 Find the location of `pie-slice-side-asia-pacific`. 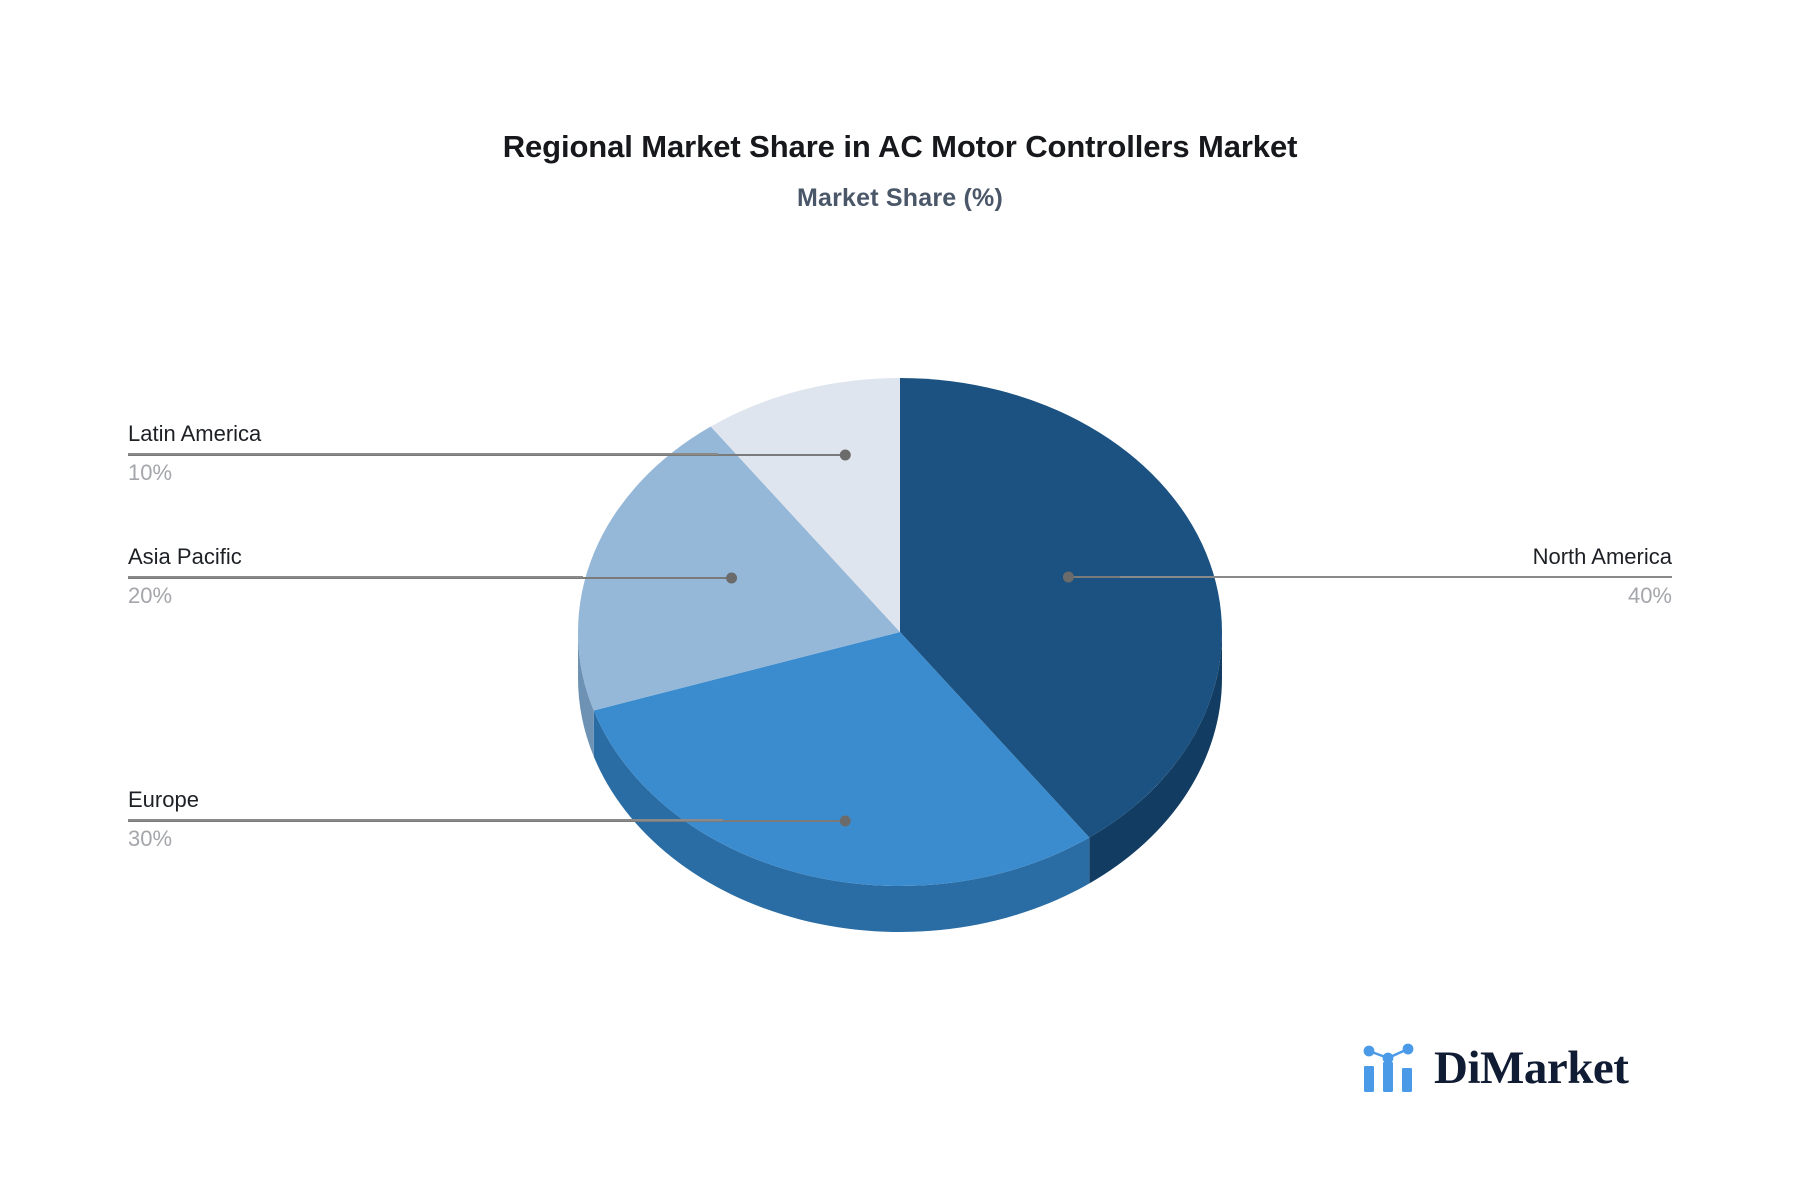

pie-slice-side-asia-pacific is located at coordinates (586, 694).